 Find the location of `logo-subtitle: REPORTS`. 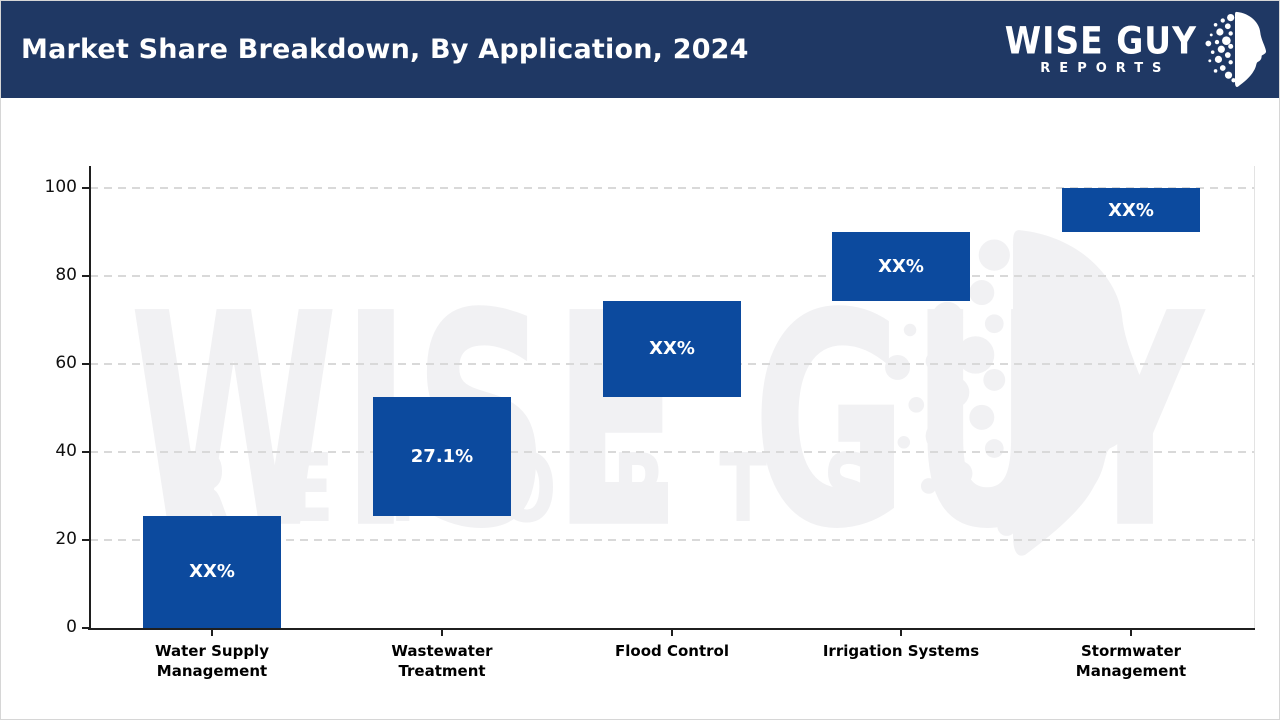

logo-subtitle: REPORTS is located at coordinates (1105, 68).